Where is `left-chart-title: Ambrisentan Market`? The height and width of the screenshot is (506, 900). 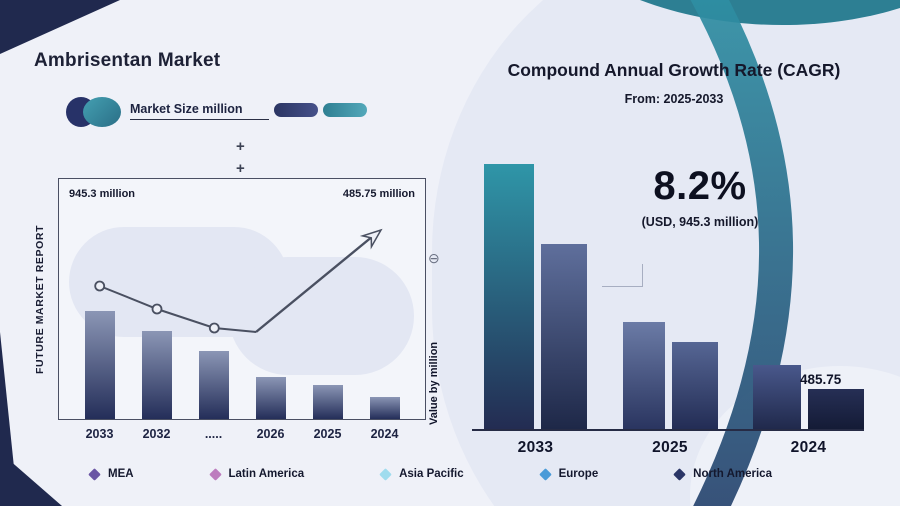 left-chart-title: Ambrisentan Market is located at coordinates (127, 60).